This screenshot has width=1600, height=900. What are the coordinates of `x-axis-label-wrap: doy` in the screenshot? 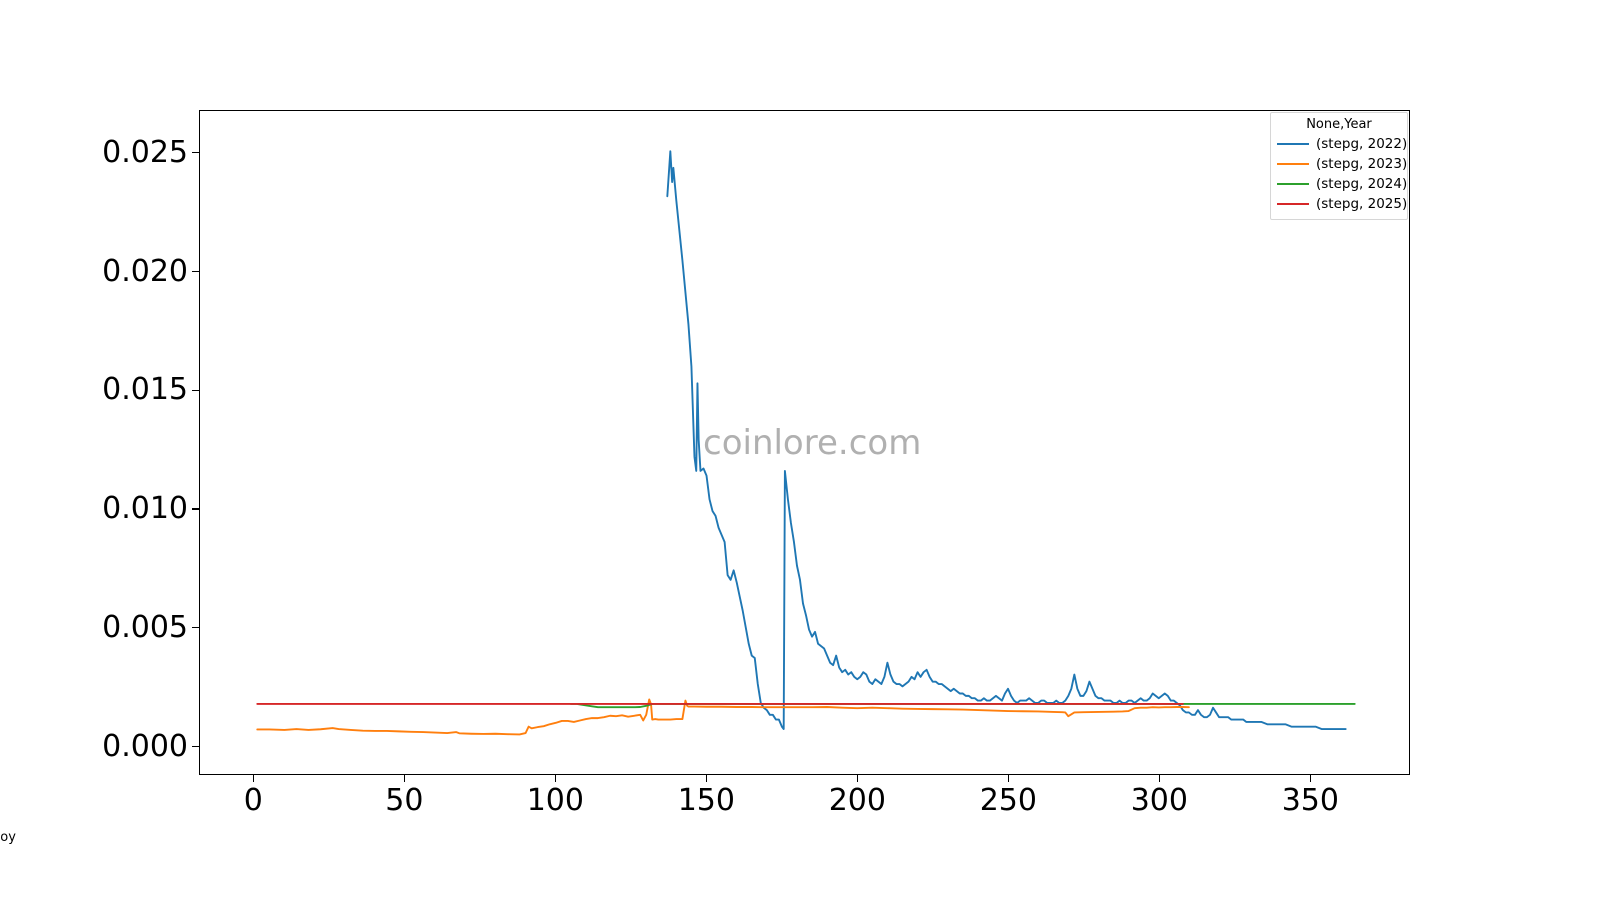 It's located at (800, 837).